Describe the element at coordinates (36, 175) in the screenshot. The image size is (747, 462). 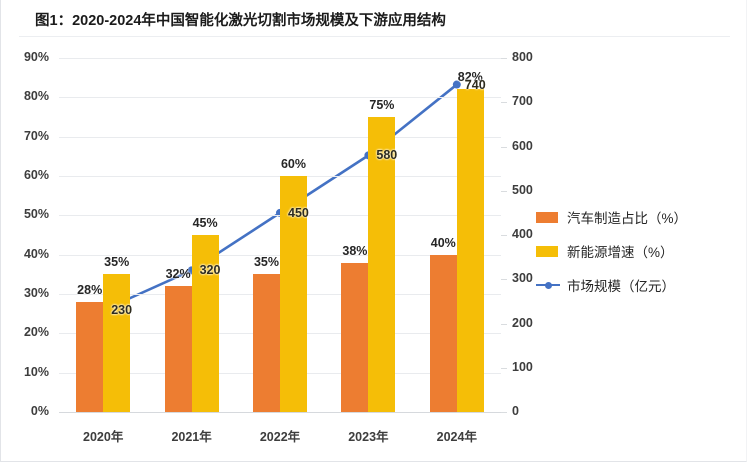
I see `y-axis-left-tick-label: 60%` at that location.